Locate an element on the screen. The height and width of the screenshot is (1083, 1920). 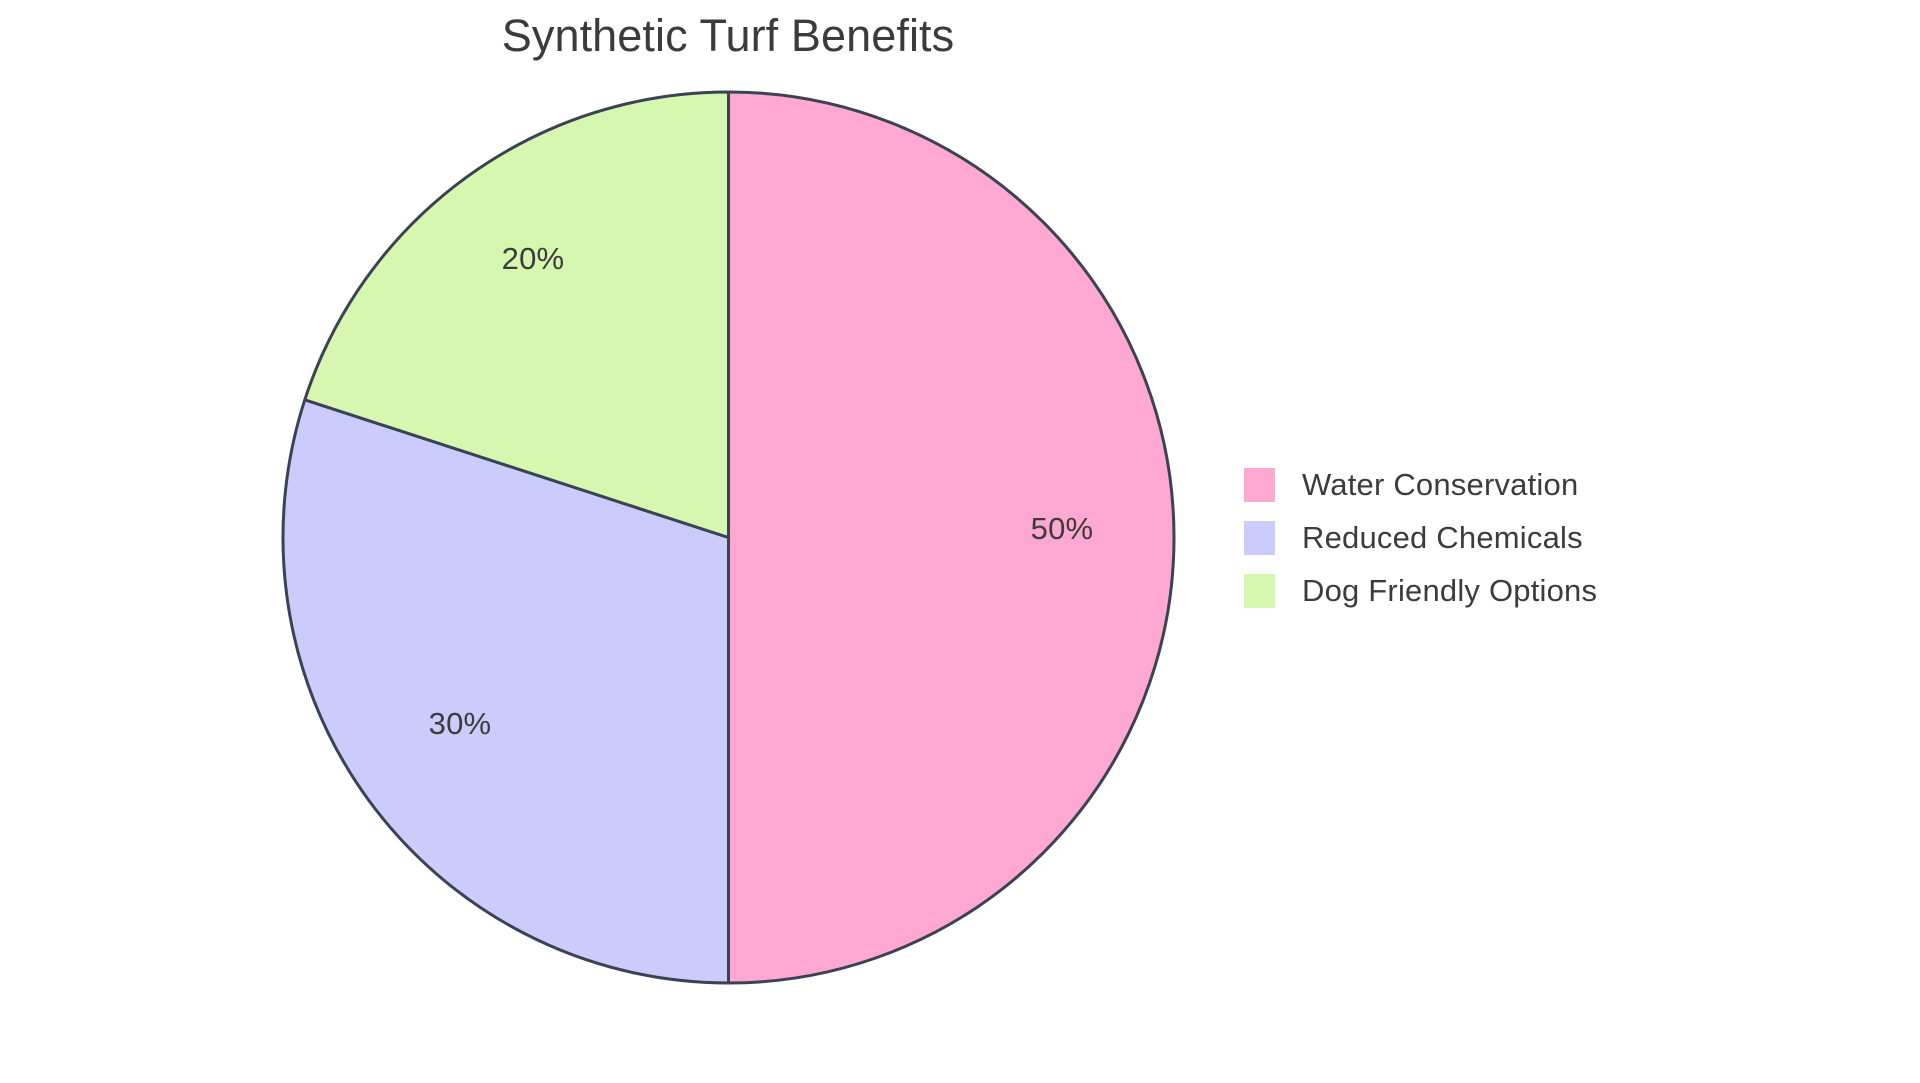
pie-slice-percent-label: 20% is located at coordinates (533, 258).